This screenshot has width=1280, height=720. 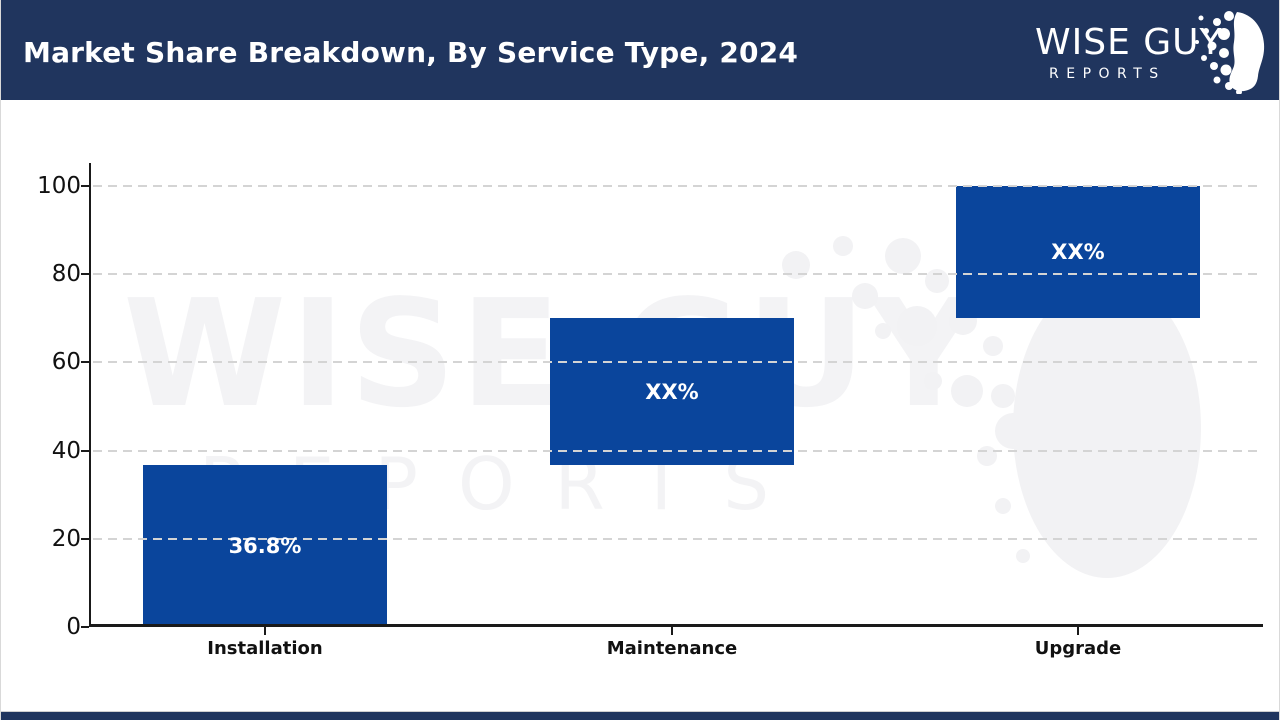 I want to click on y-axis-tick-label: 0, so click(x=73, y=627).